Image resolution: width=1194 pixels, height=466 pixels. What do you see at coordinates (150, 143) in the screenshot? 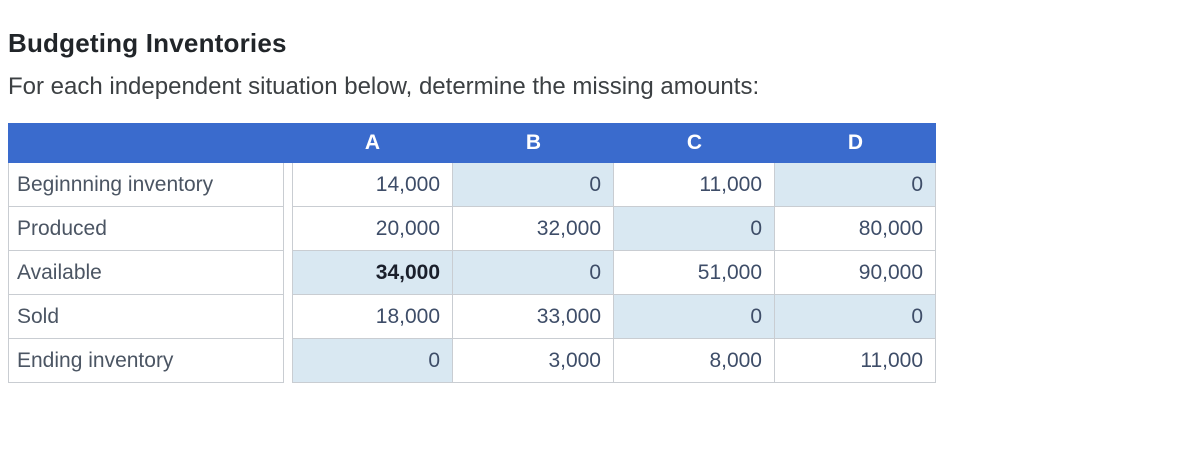
I see `header-spacer` at bounding box center [150, 143].